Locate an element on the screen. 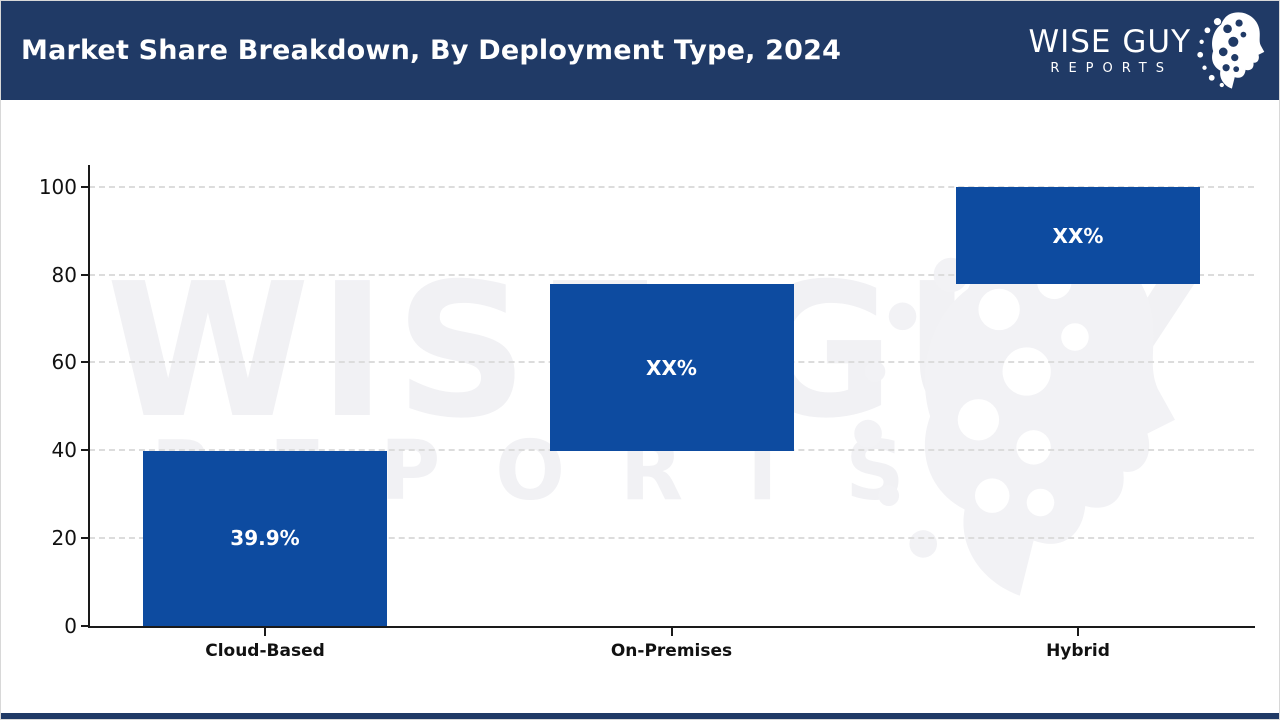 The height and width of the screenshot is (720, 1280). footer-bar is located at coordinates (640, 716).